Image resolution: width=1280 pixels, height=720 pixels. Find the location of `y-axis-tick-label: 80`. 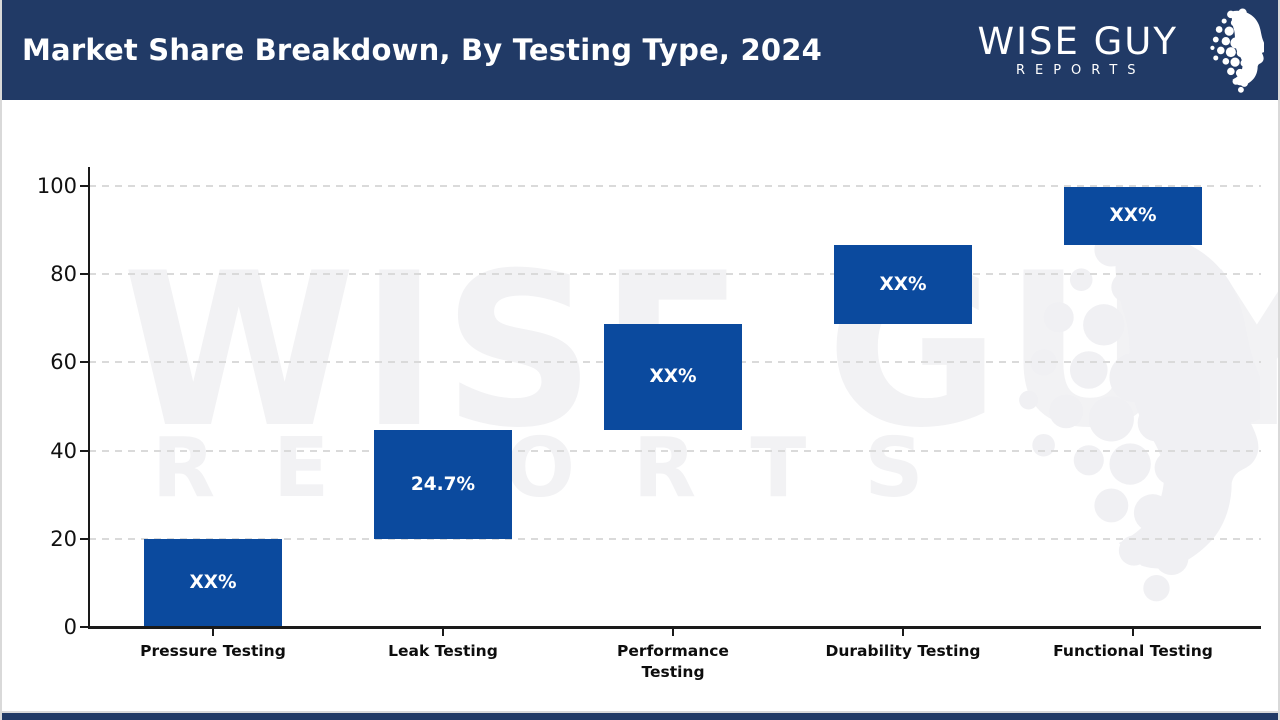

y-axis-tick-label: 80 is located at coordinates (63, 274).